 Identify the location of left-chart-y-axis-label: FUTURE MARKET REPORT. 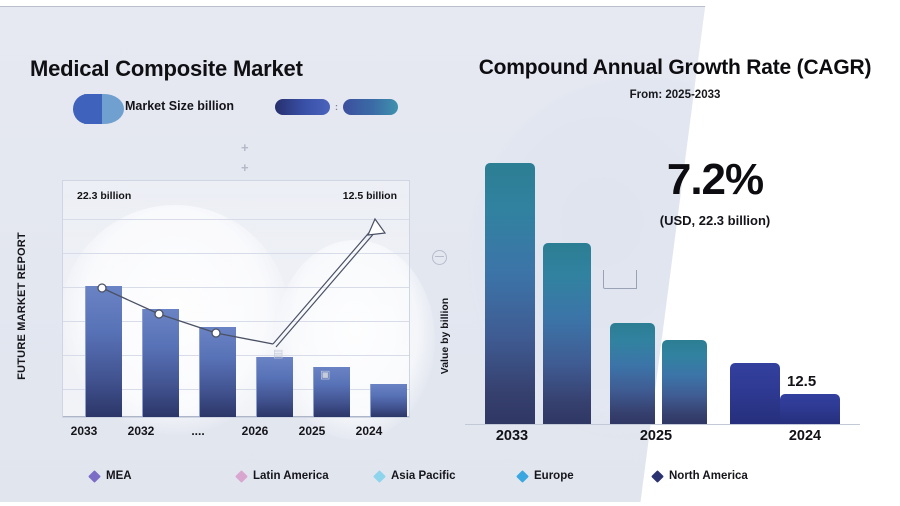
(22, 306).